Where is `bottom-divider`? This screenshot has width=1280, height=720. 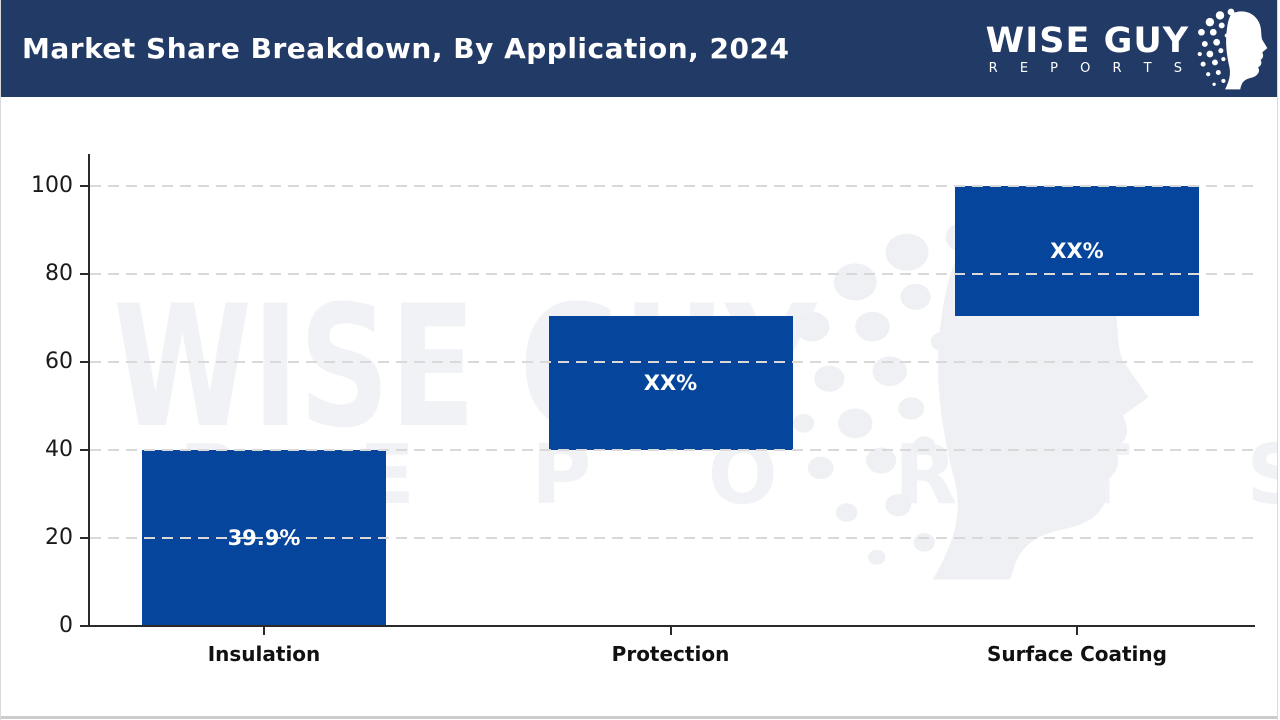
bottom-divider is located at coordinates (639, 717).